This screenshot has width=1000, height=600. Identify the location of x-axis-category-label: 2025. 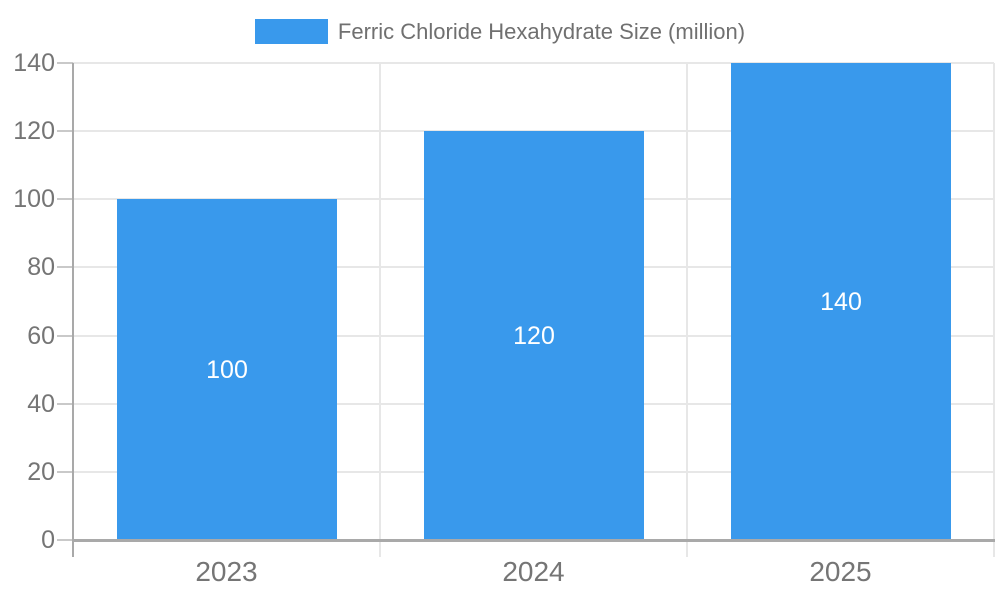
(840, 571).